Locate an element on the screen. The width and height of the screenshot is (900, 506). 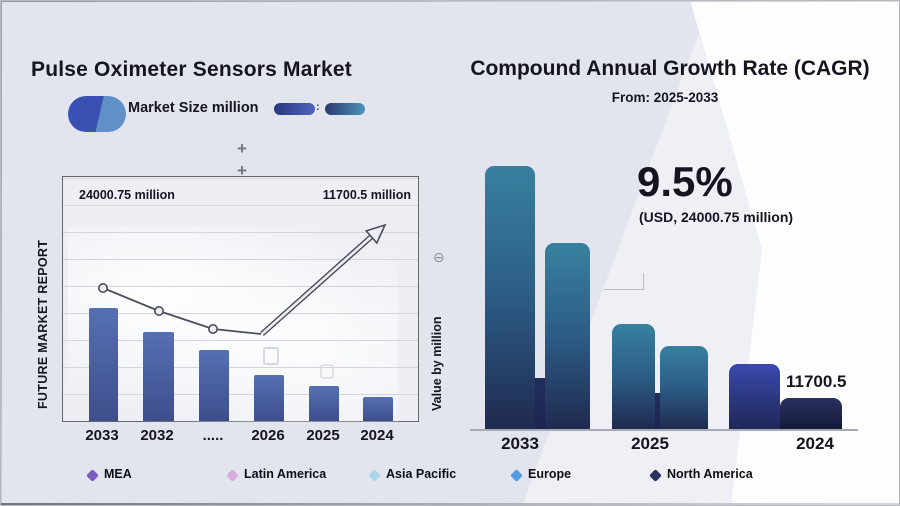
bar-2032 is located at coordinates (158, 376).